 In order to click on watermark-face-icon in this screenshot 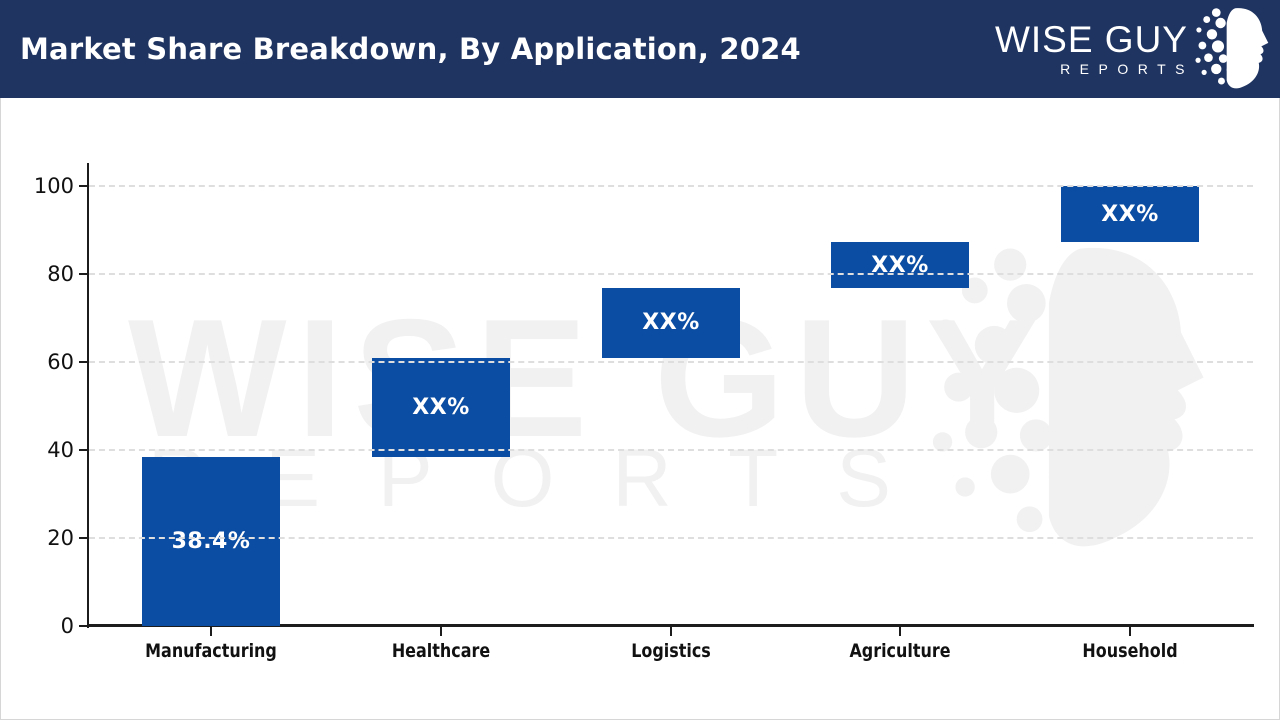, I will do `click(1068, 397)`.